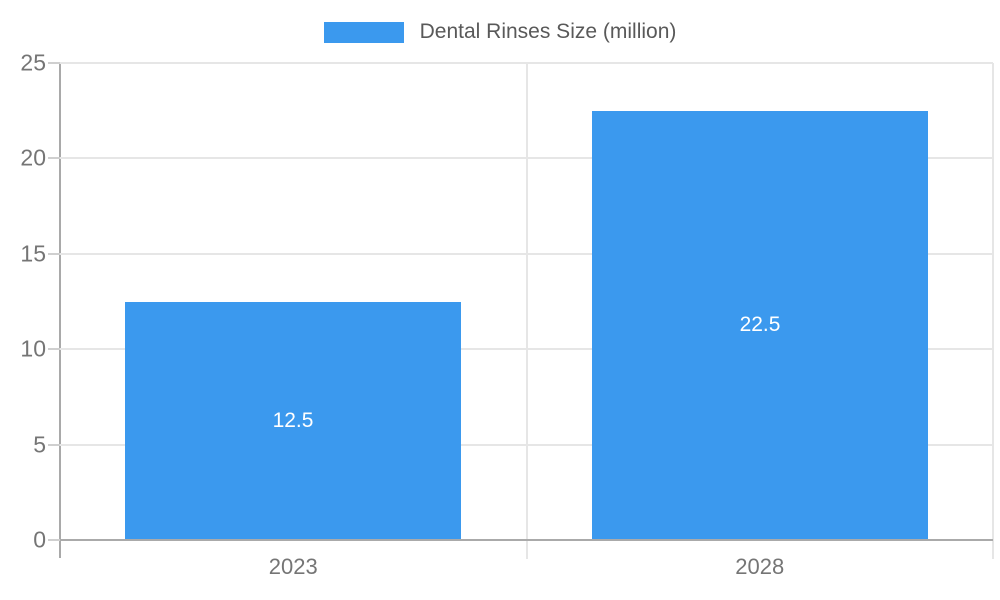 This screenshot has height=600, width=1000. Describe the element at coordinates (993, 311) in the screenshot. I see `plot-right-border` at that location.